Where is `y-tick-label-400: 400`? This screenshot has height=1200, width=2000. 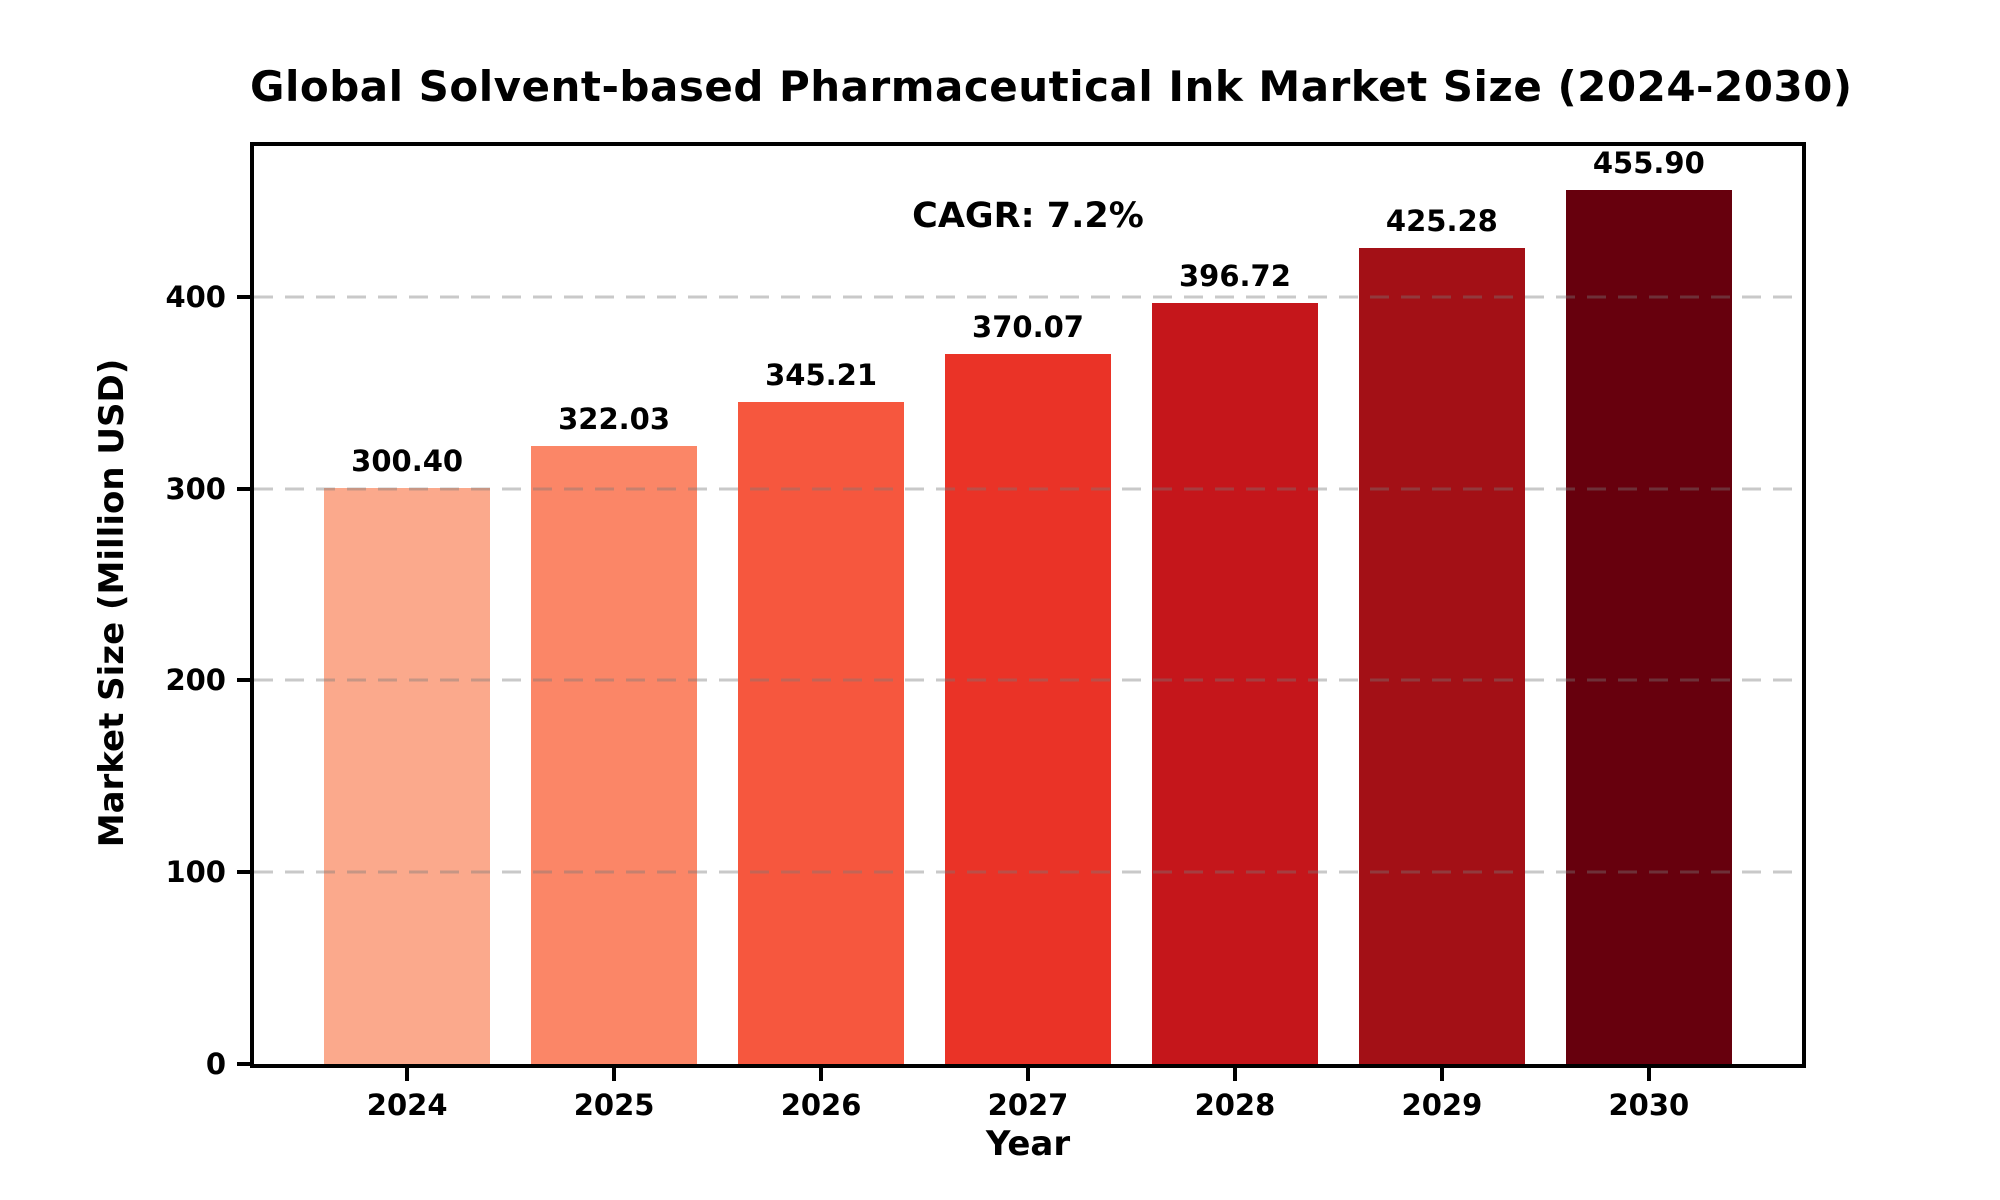
y-tick-label-400: 400 is located at coordinates (195, 296).